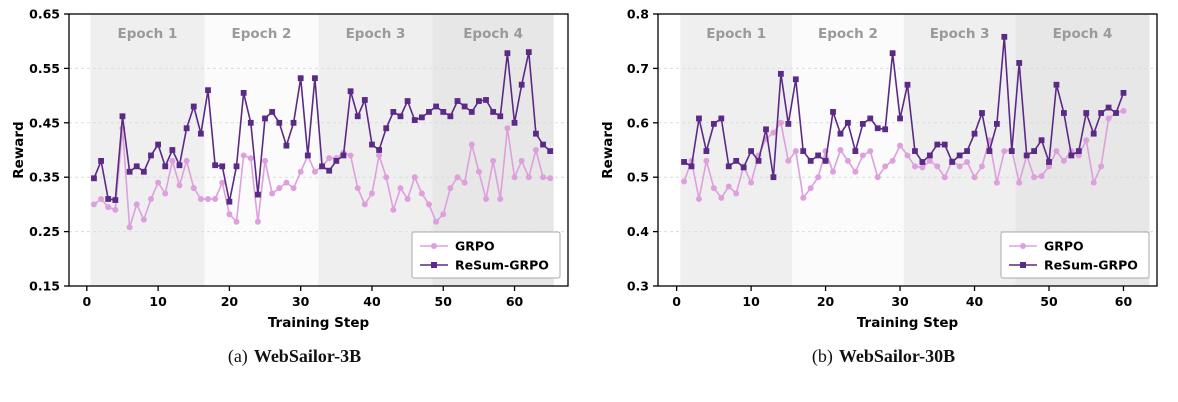  I want to click on svg-text: 0.55, so click(44, 68).